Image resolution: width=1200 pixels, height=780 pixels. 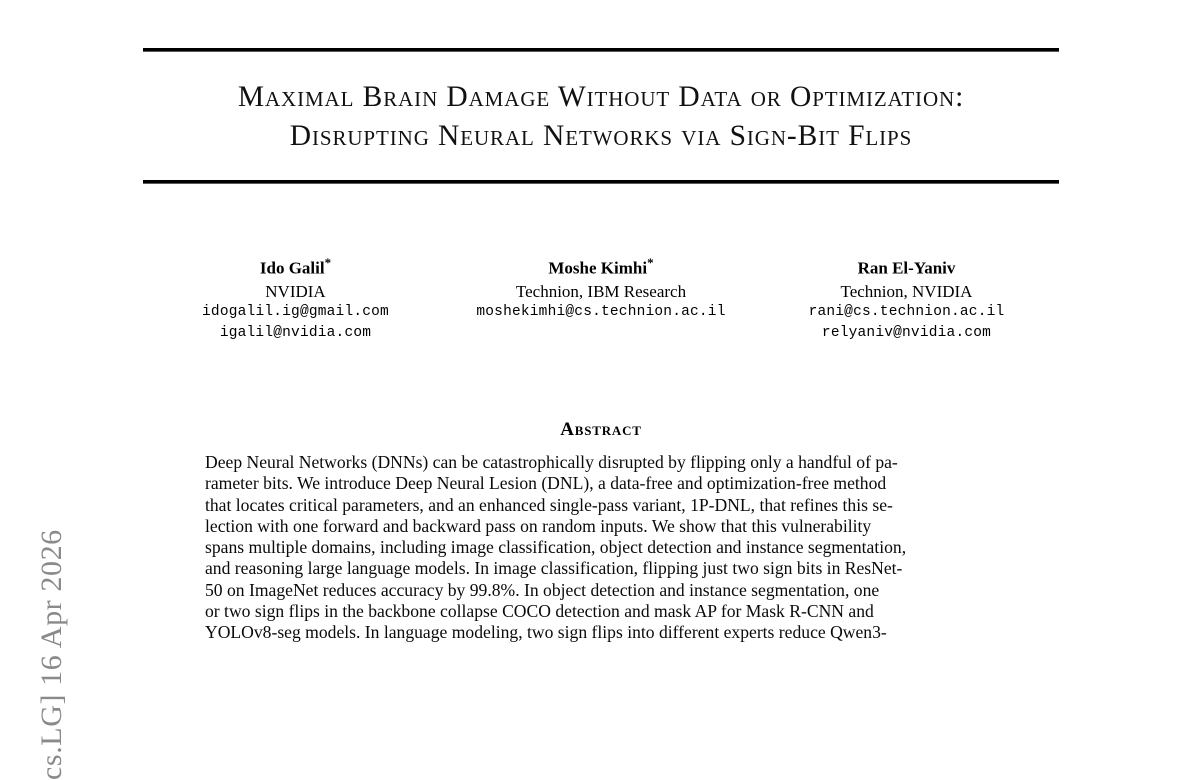 I want to click on author-affiliation-2: Technion, IBM Research, so click(x=601, y=291).